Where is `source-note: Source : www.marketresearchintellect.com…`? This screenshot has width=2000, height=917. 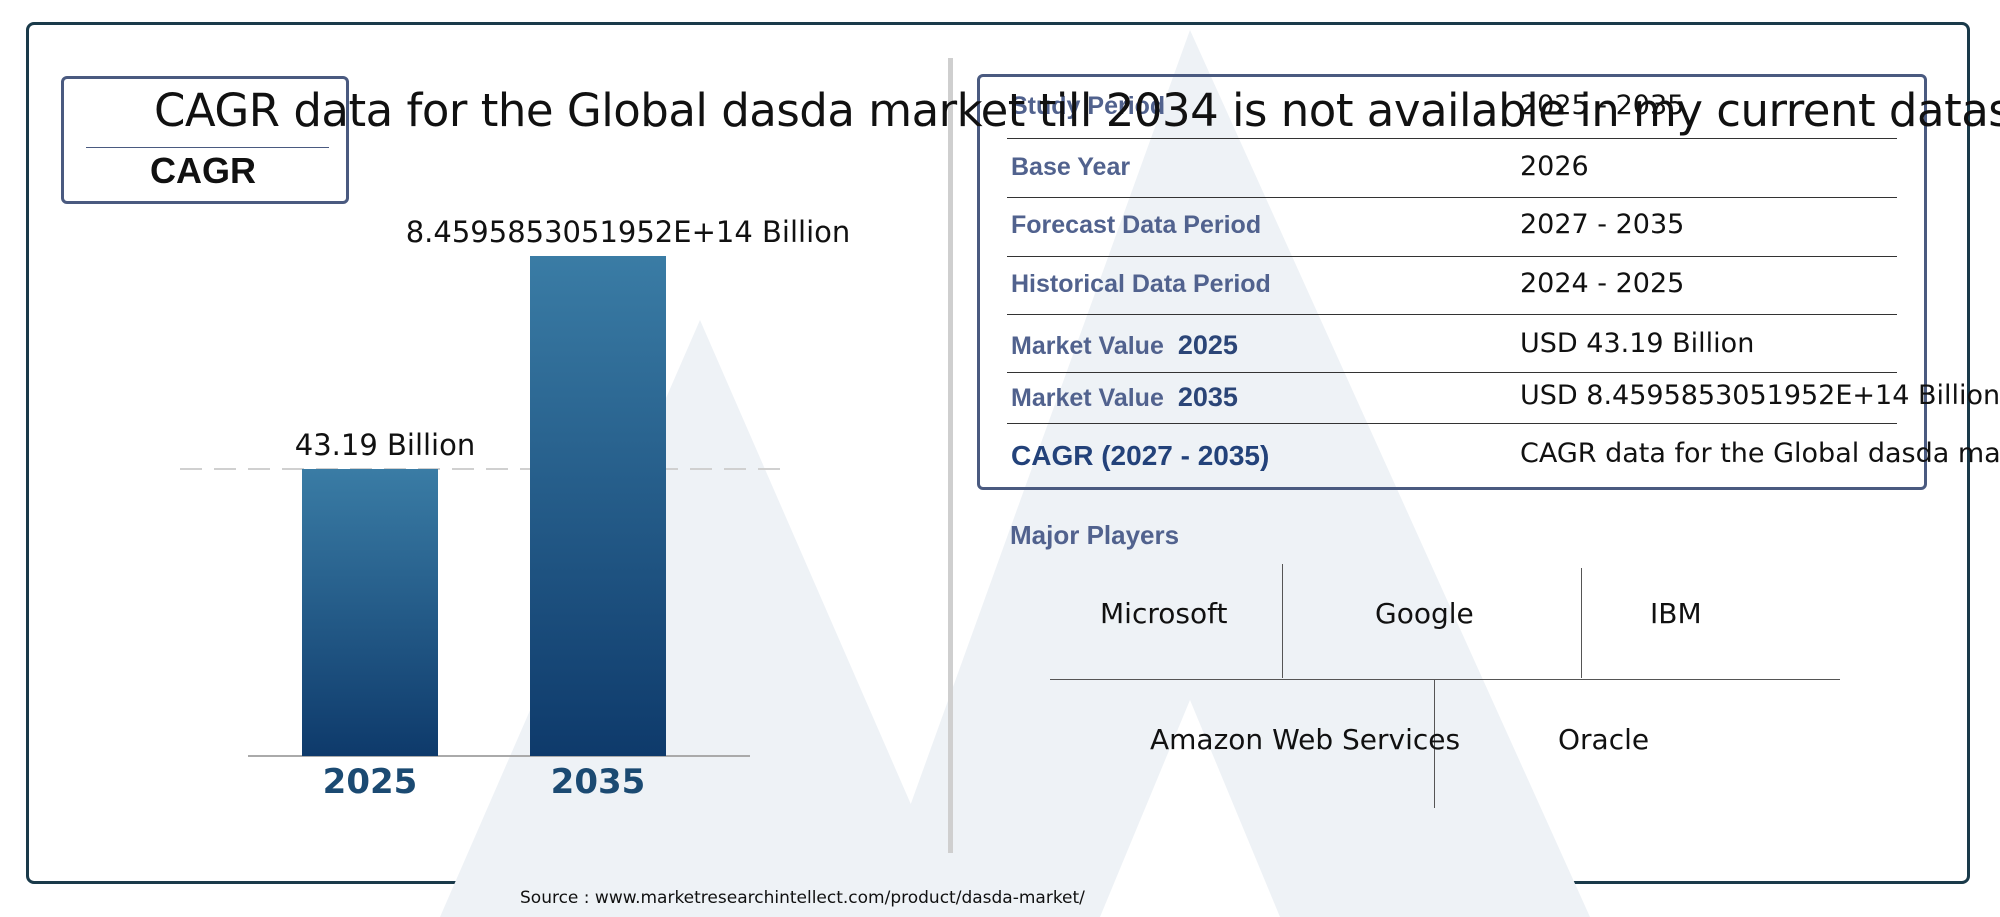 source-note: Source : www.marketresearchintellect.com… is located at coordinates (802, 898).